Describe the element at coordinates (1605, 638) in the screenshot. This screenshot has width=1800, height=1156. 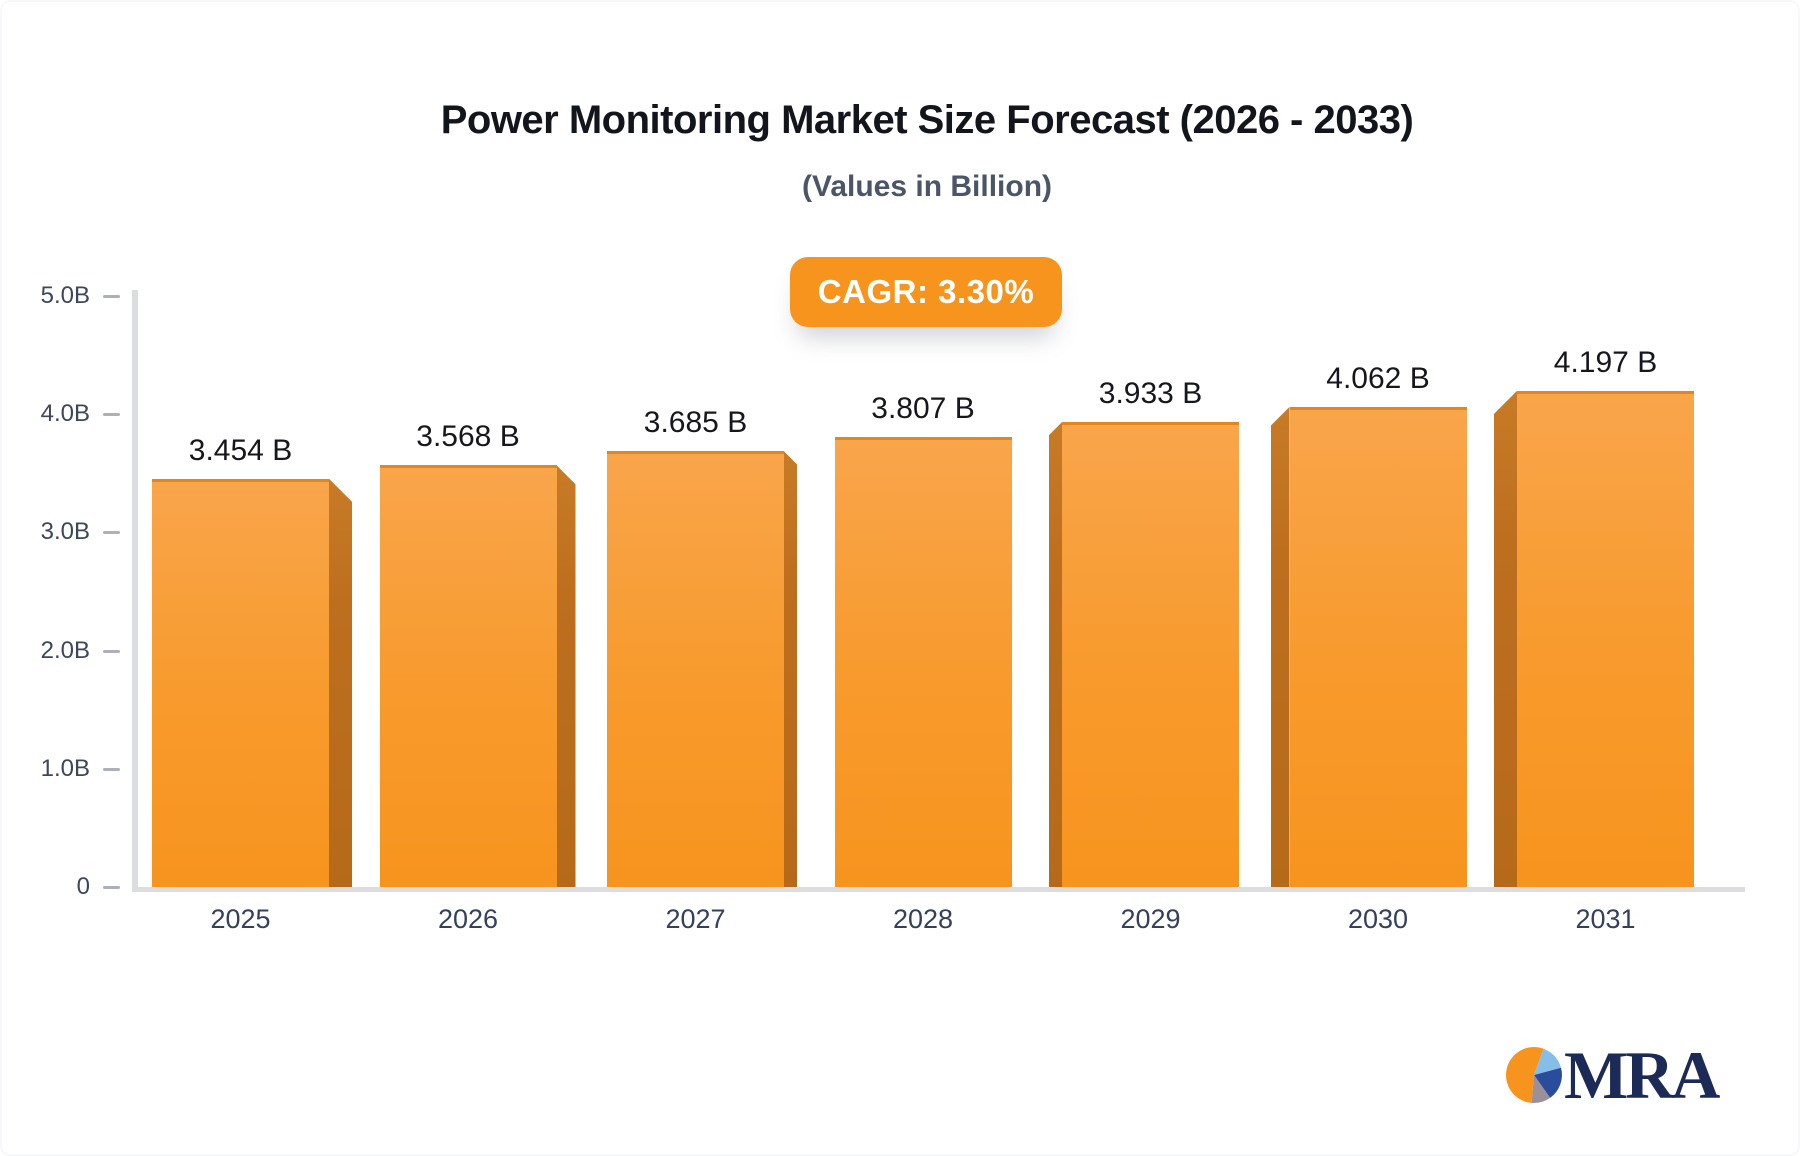
I see `bar-2031` at that location.